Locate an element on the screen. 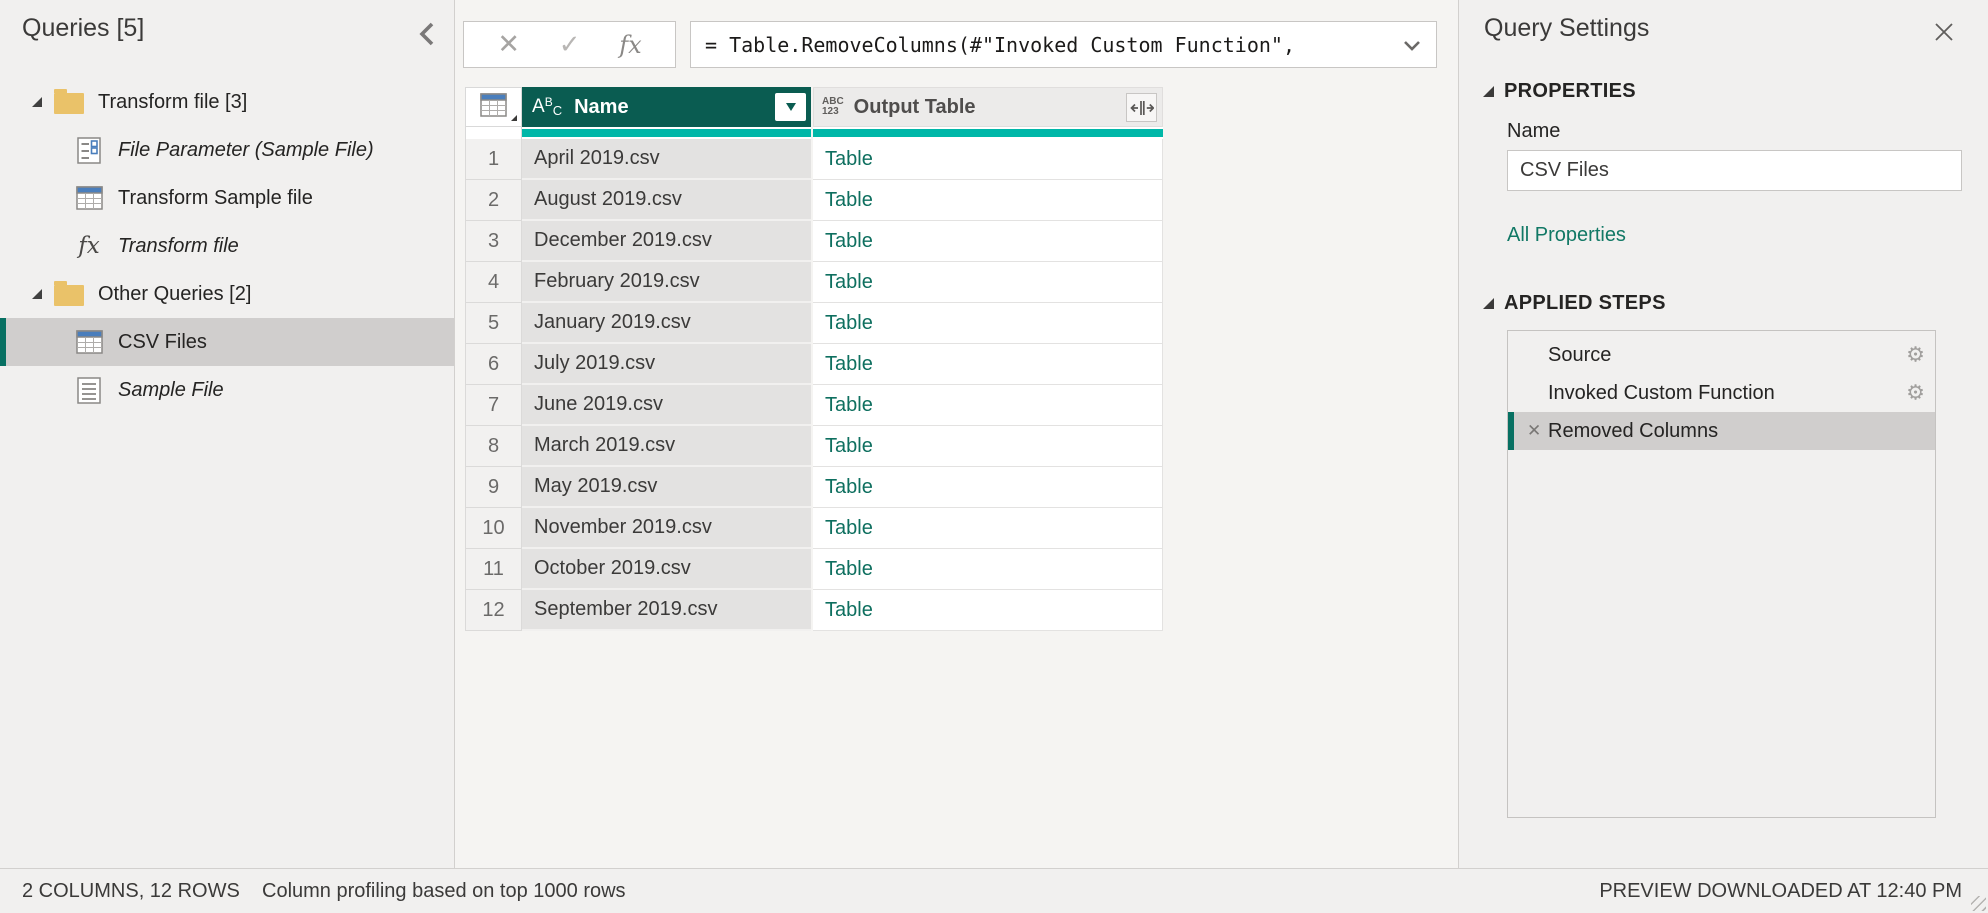 The width and height of the screenshot is (1988, 913). name-cell: November 2019.csv is located at coordinates (666, 528).